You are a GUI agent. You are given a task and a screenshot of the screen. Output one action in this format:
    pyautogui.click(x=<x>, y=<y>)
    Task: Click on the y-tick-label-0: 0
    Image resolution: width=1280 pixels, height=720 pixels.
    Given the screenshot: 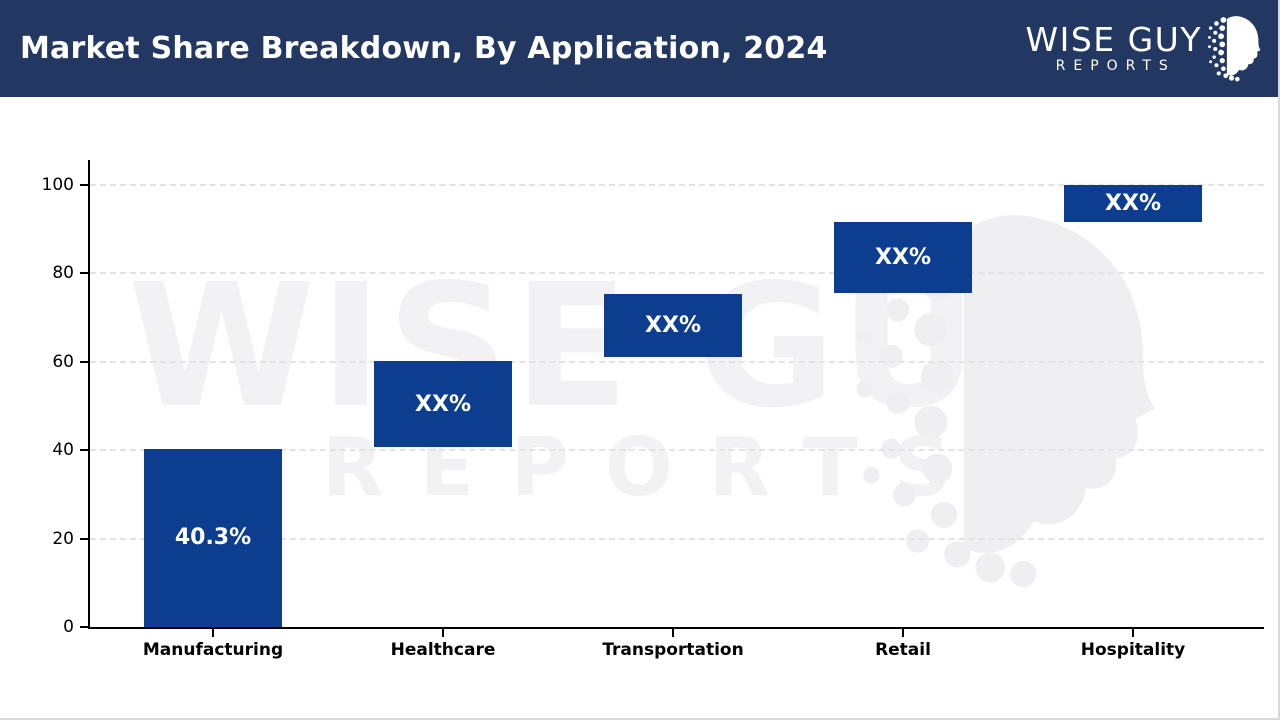 What is the action you would take?
    pyautogui.click(x=68, y=627)
    